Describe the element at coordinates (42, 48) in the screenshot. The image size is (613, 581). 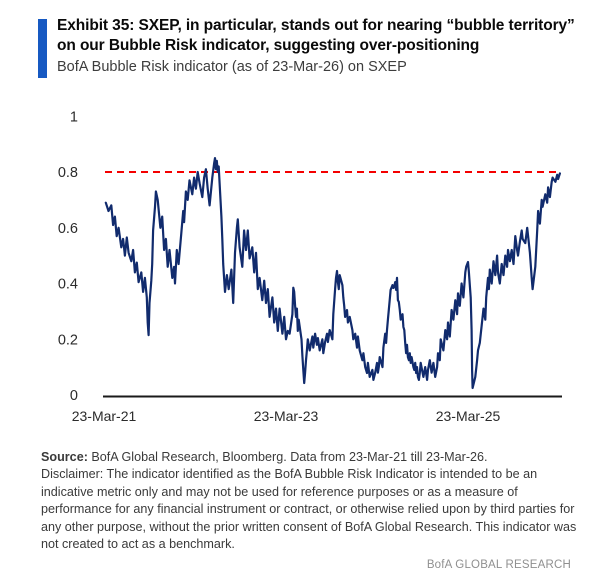
I see `accent-bar` at that location.